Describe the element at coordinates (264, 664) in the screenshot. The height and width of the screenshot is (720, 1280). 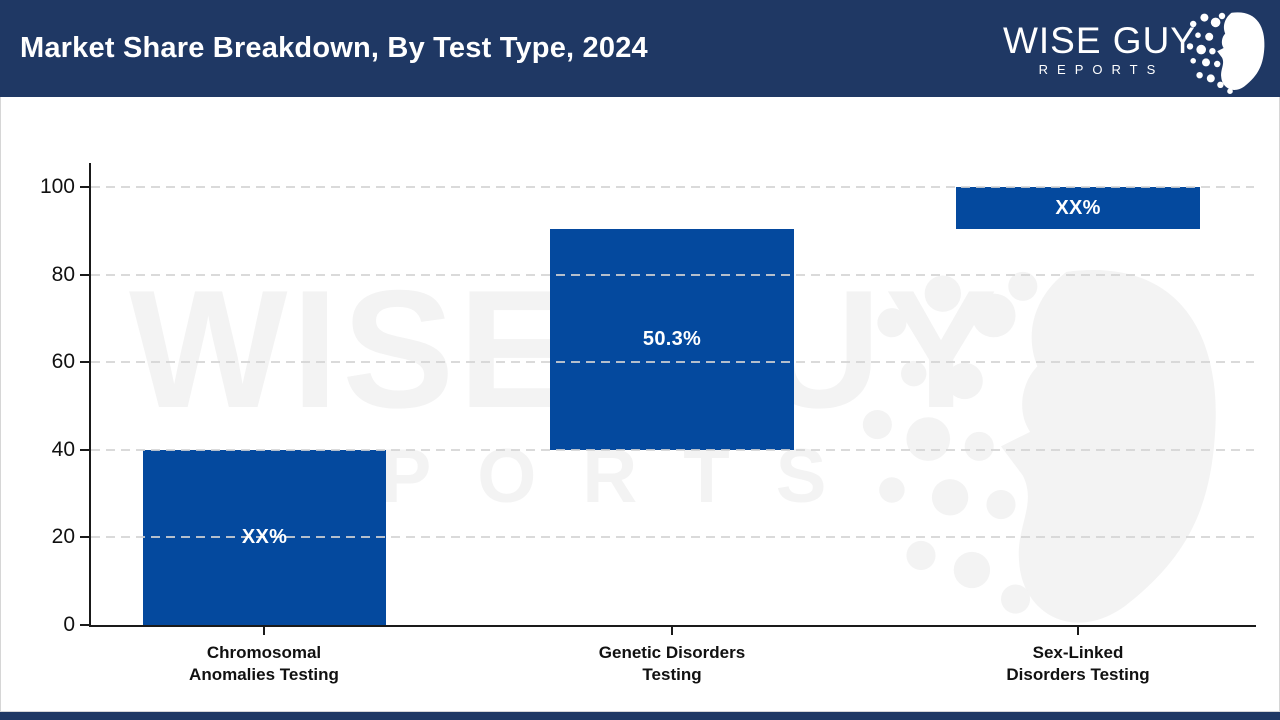
I see `x-category-label: Chromosomal Anomalies Testing` at that location.